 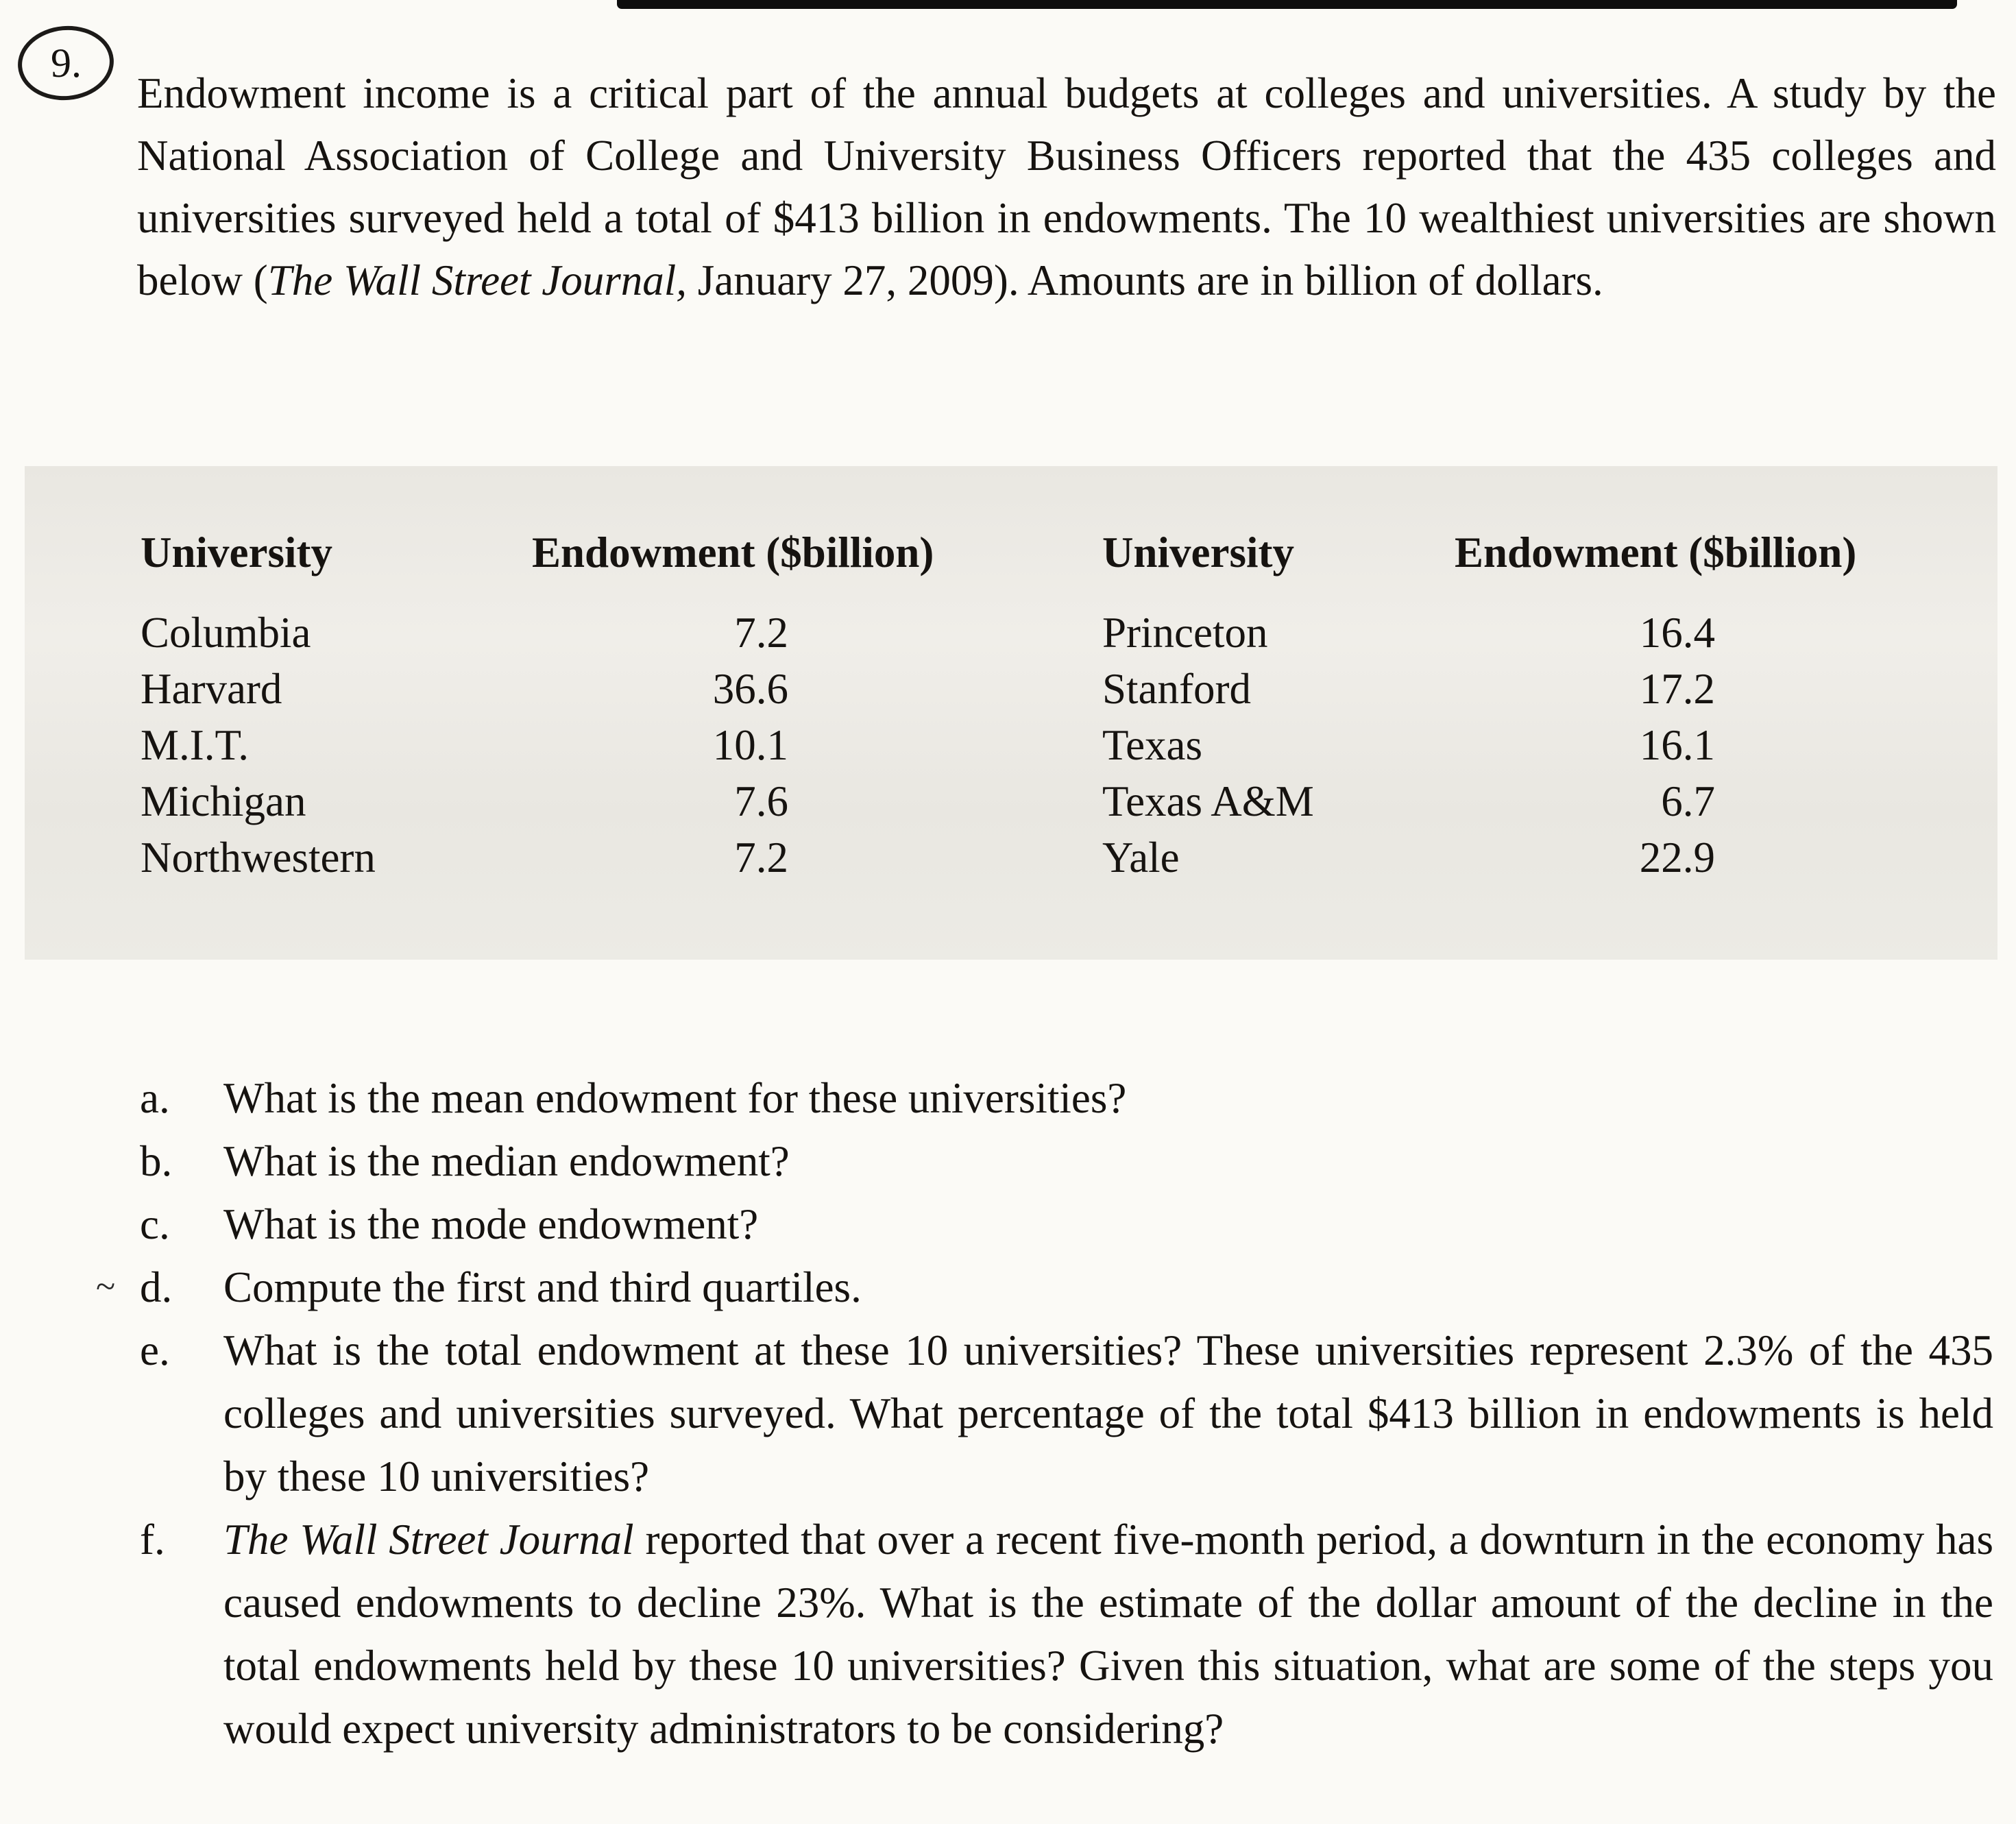 I want to click on table-cell-university: Yale, so click(x=1141, y=857).